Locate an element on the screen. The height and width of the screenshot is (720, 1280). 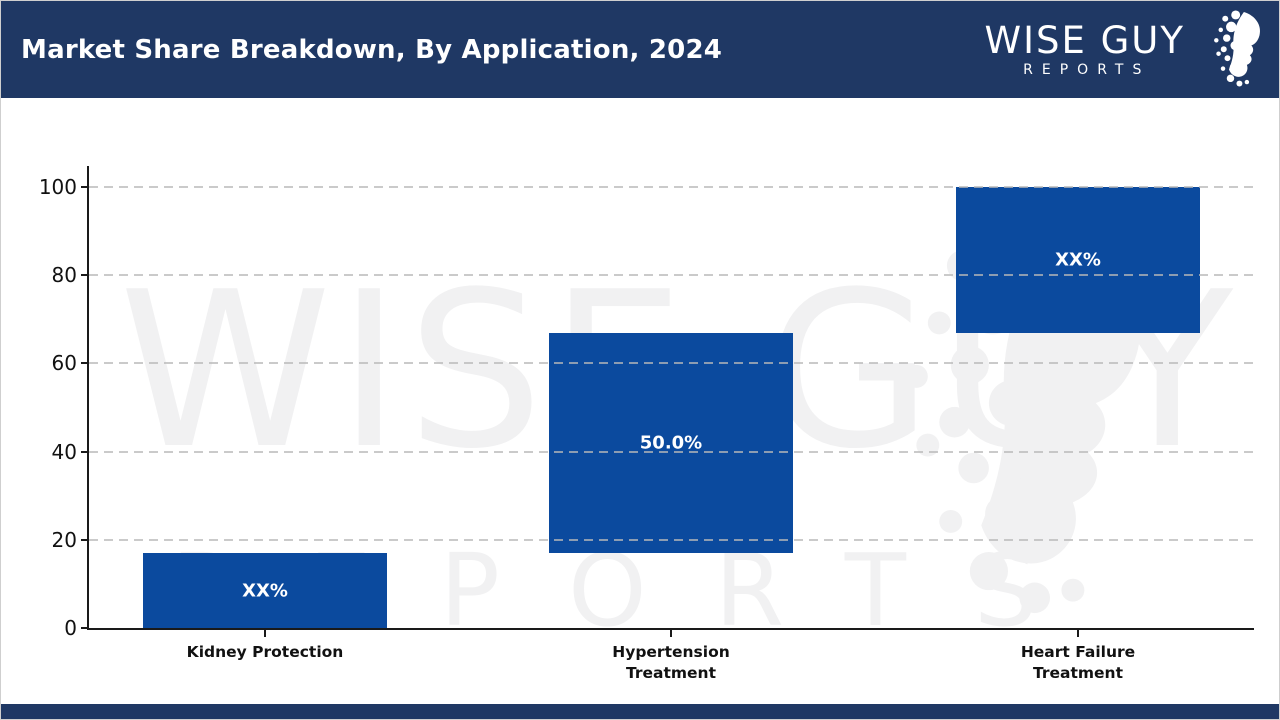
bar-kidney-protection is located at coordinates (265, 590).